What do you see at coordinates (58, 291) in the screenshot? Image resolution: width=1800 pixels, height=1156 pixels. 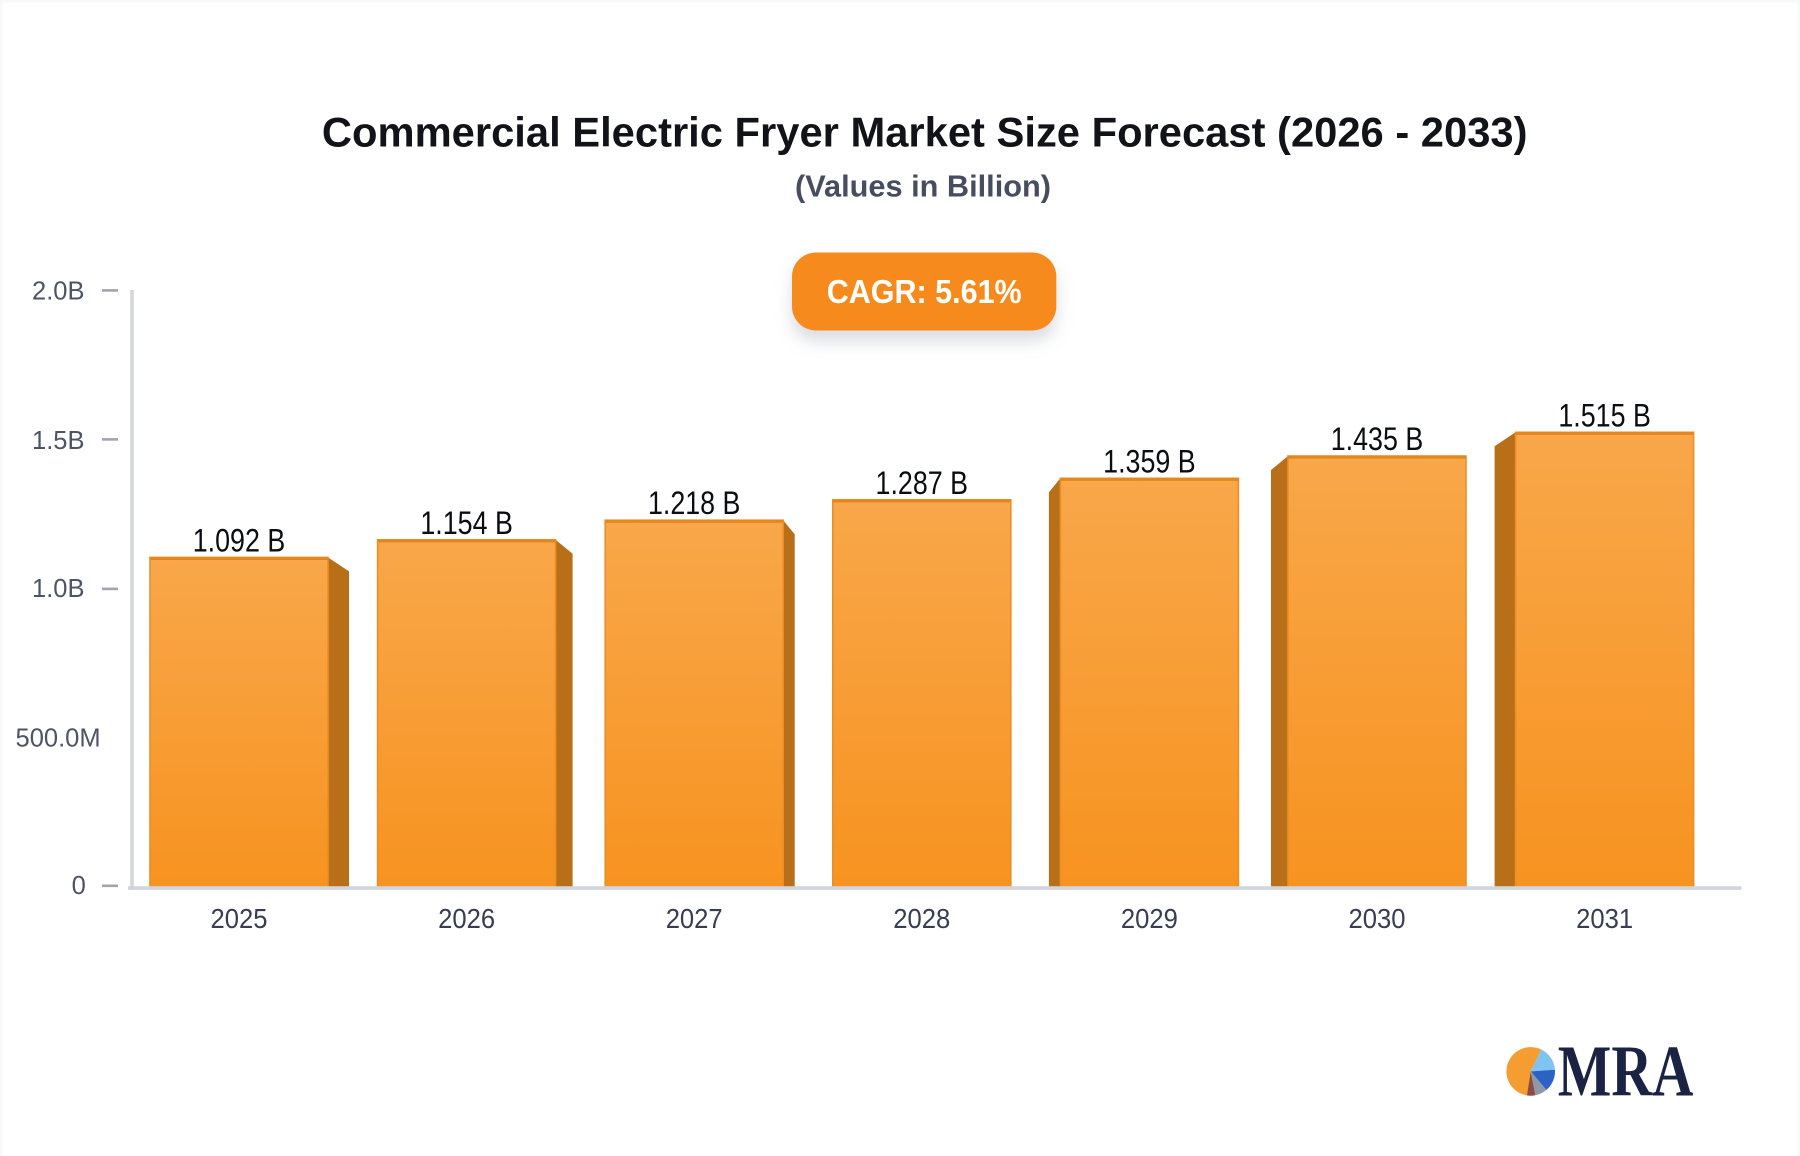 I see `svg-text: 2.0B` at bounding box center [58, 291].